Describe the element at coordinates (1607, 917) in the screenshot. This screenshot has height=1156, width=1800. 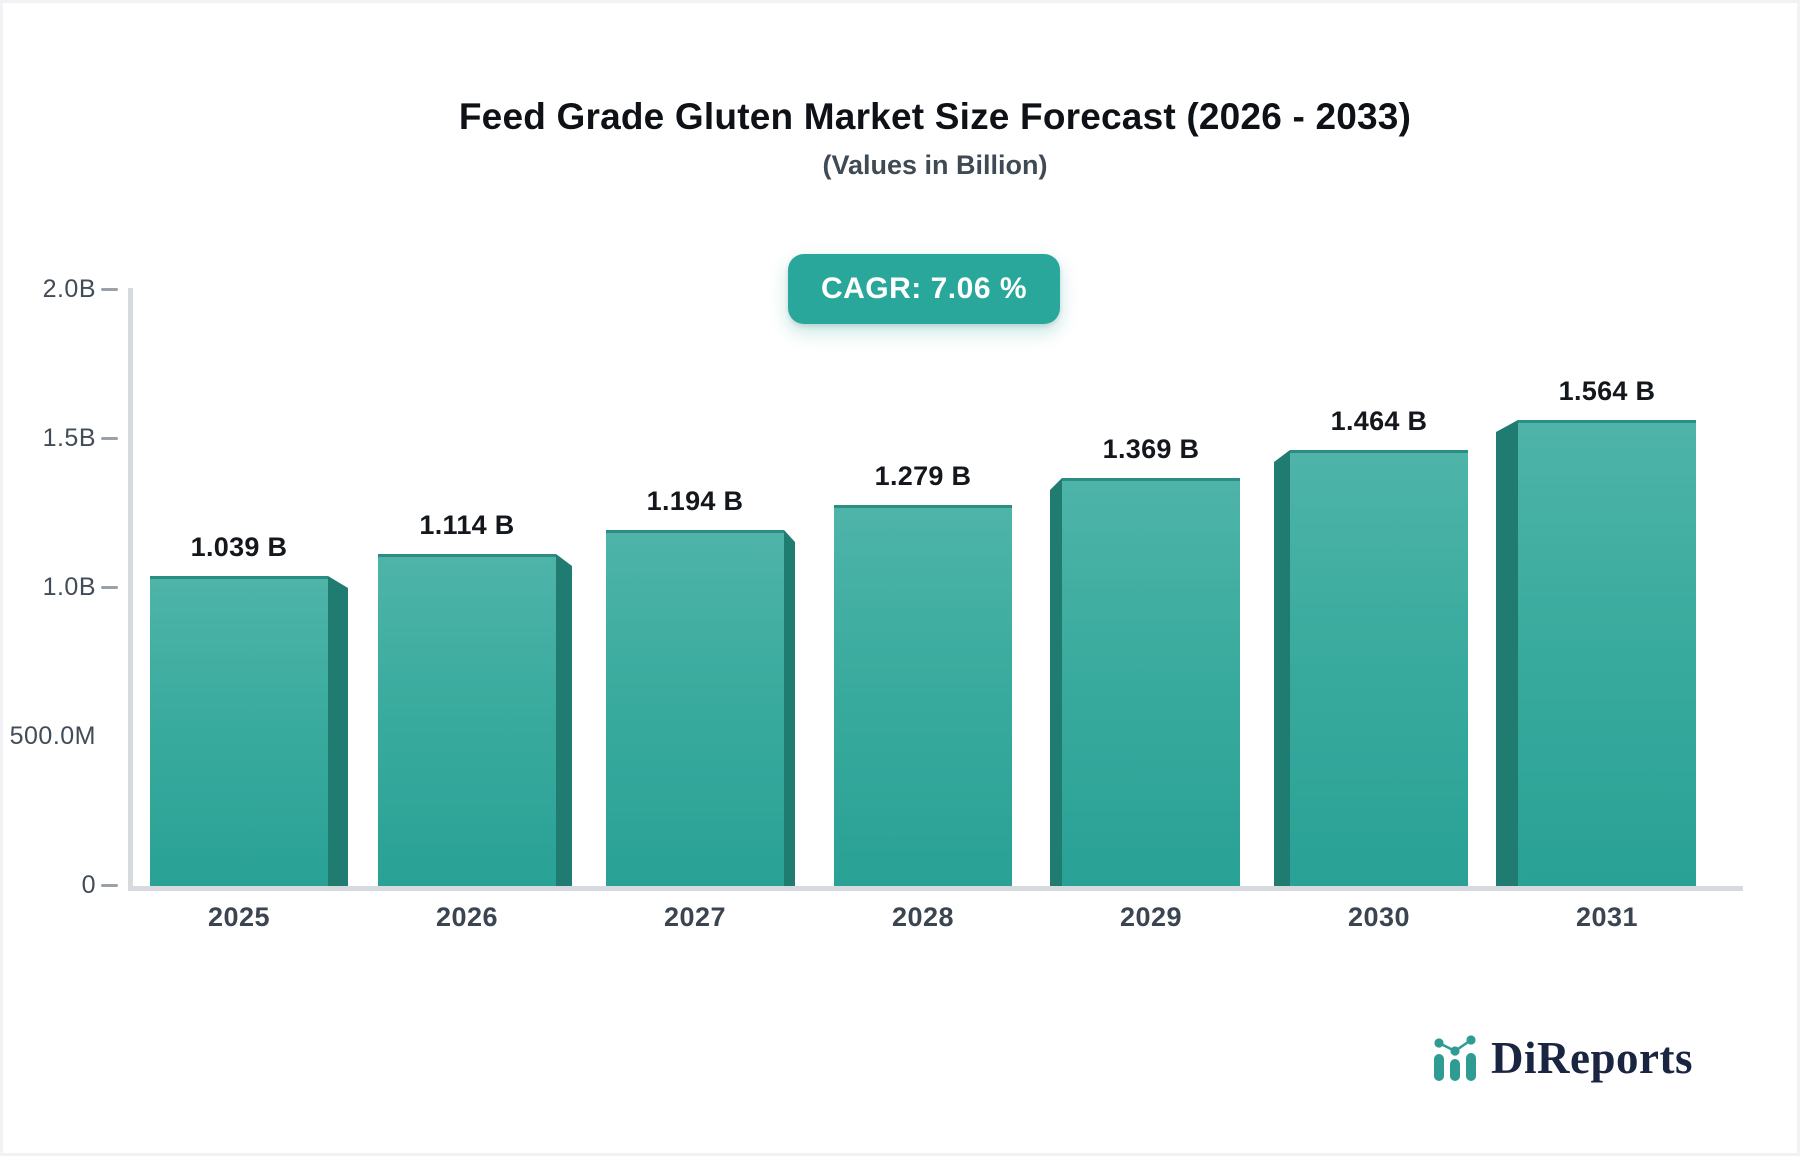
I see `x-axis-label-2031: 2031` at that location.